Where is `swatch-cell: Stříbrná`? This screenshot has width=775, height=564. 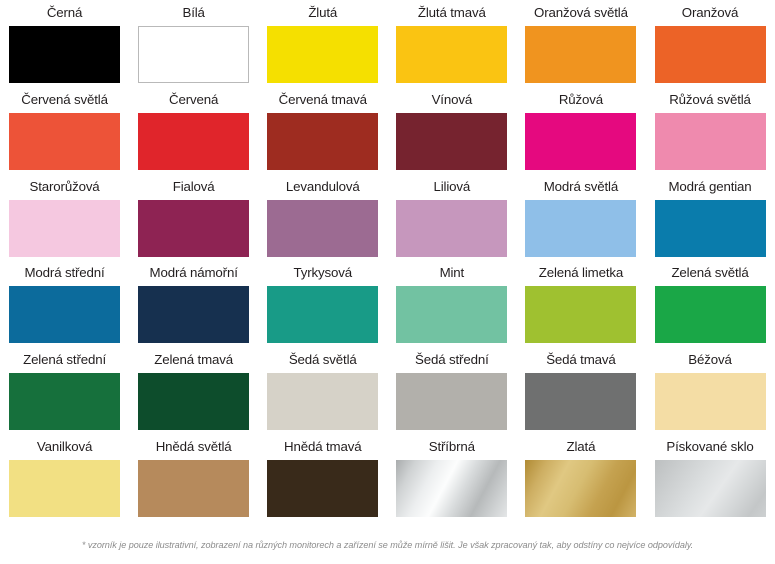 swatch-cell: Stříbrná is located at coordinates (451, 477).